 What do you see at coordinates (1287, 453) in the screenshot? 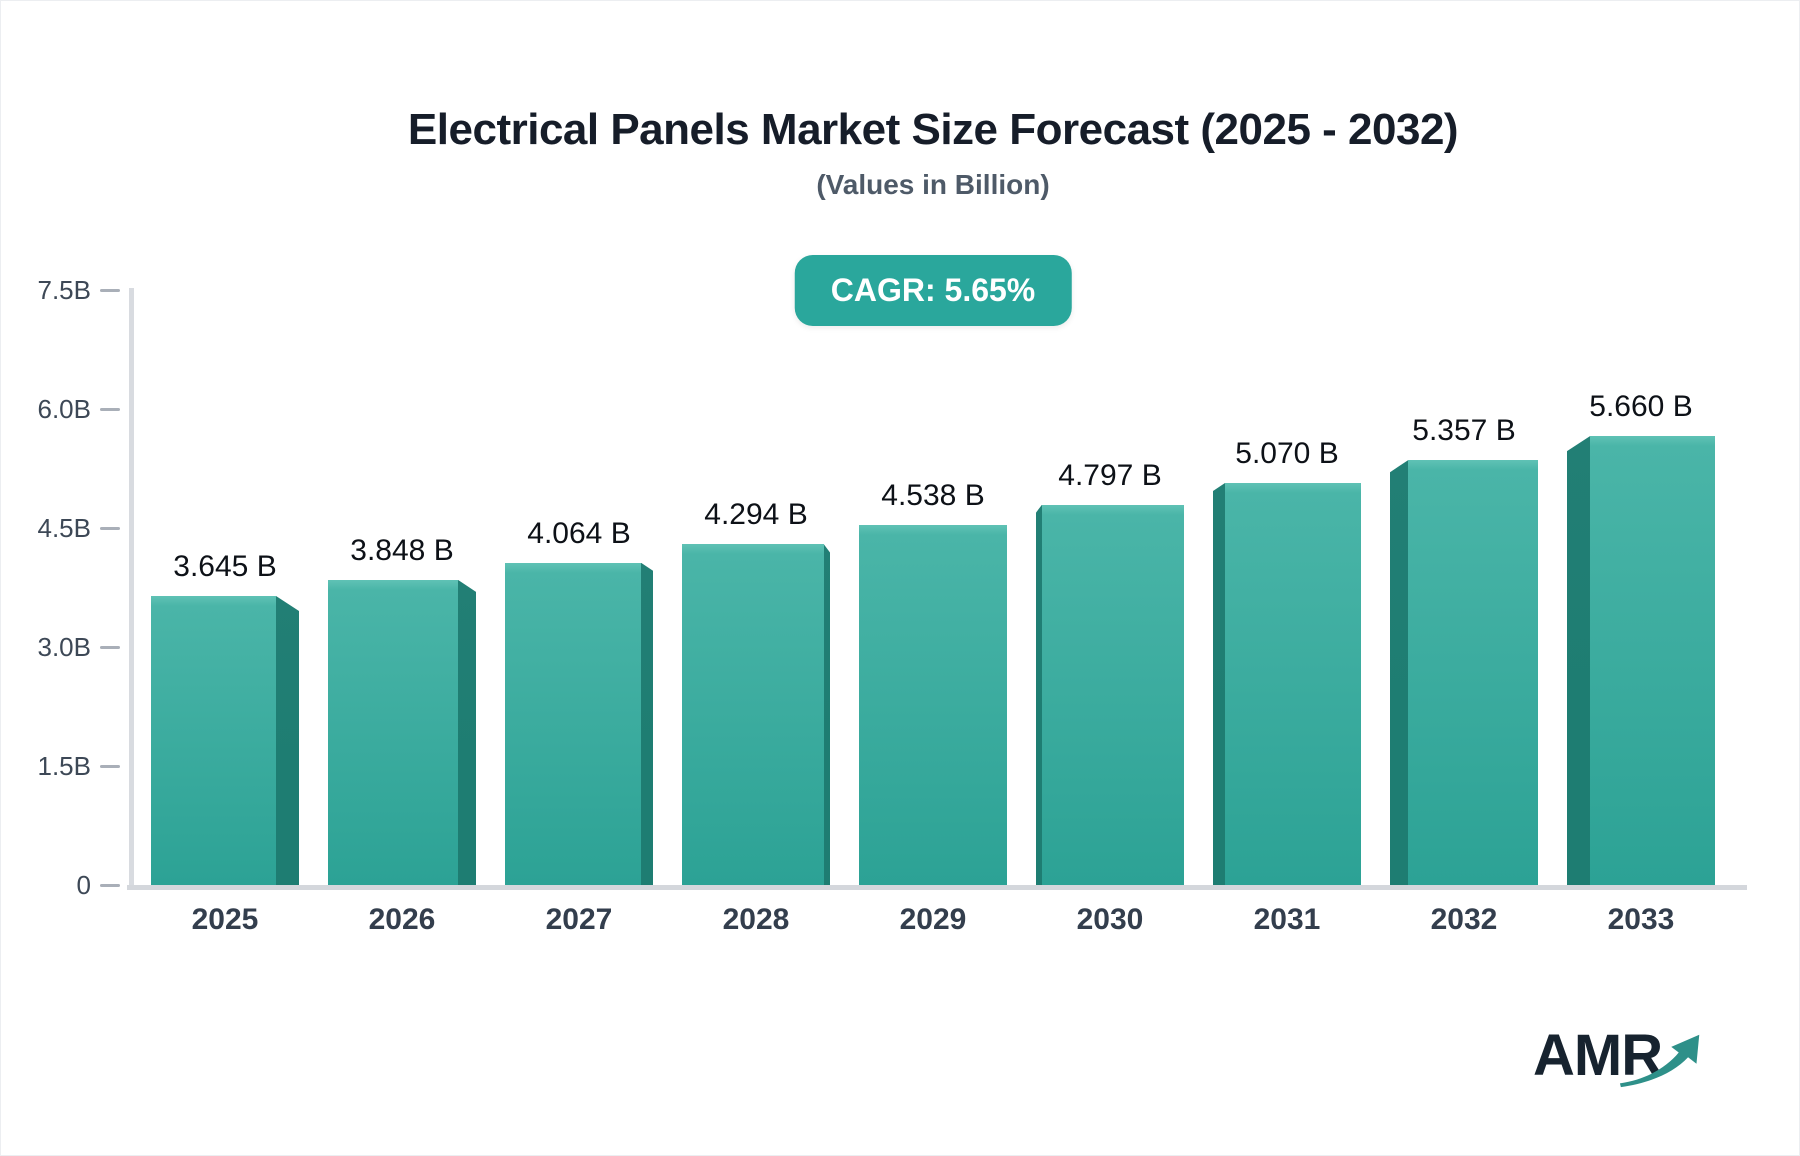
I see `bar-value-label: 5.070 B` at bounding box center [1287, 453].